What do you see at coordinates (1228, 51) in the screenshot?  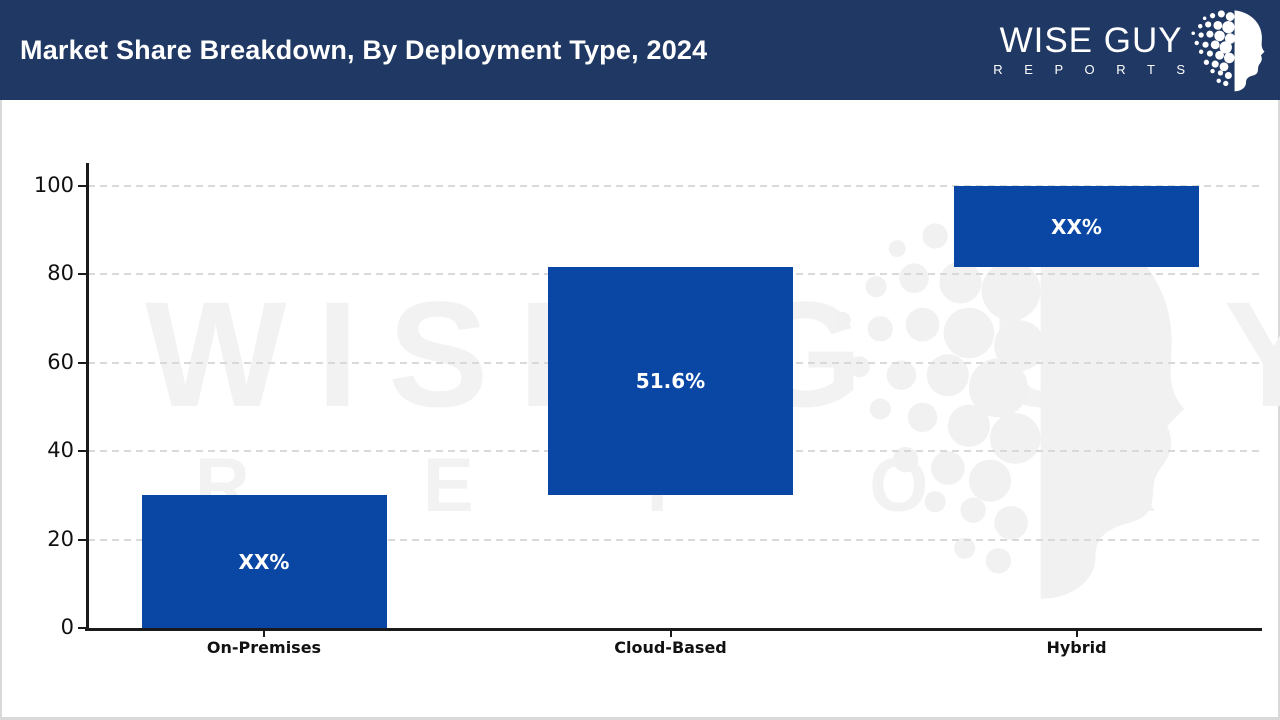 I see `logo-head-icon` at bounding box center [1228, 51].